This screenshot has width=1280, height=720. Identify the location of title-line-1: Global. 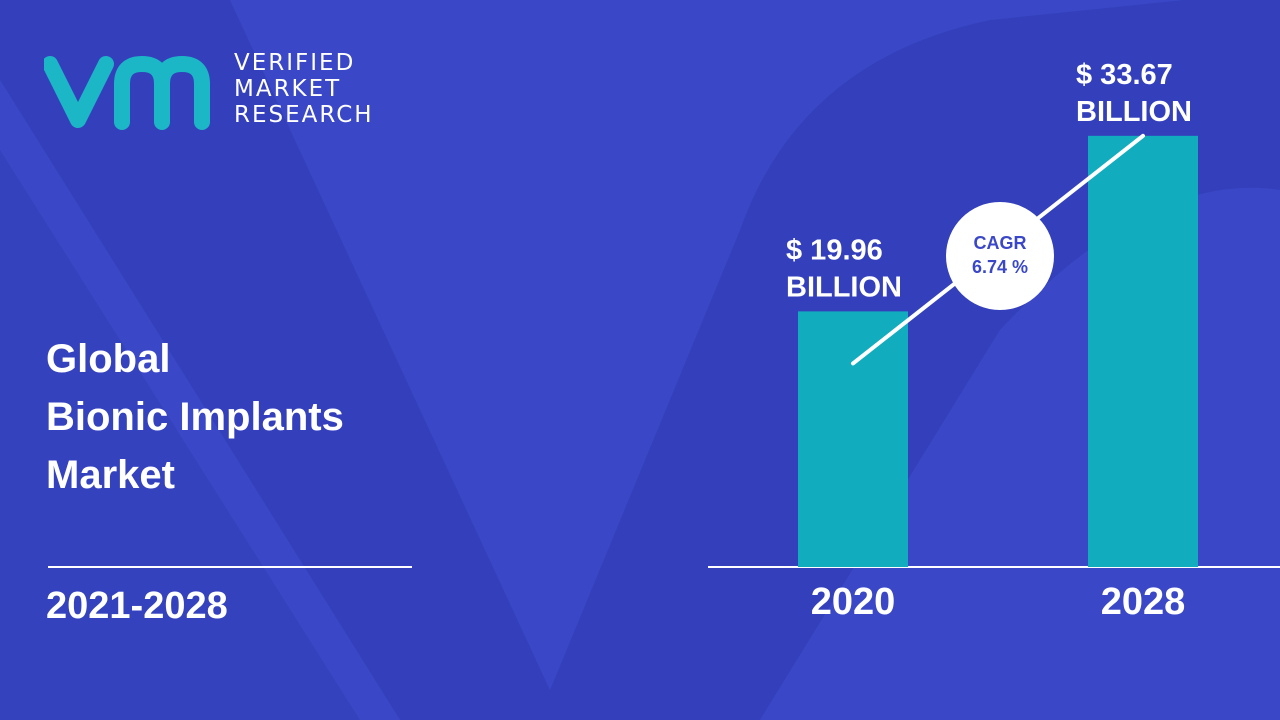
(108, 359).